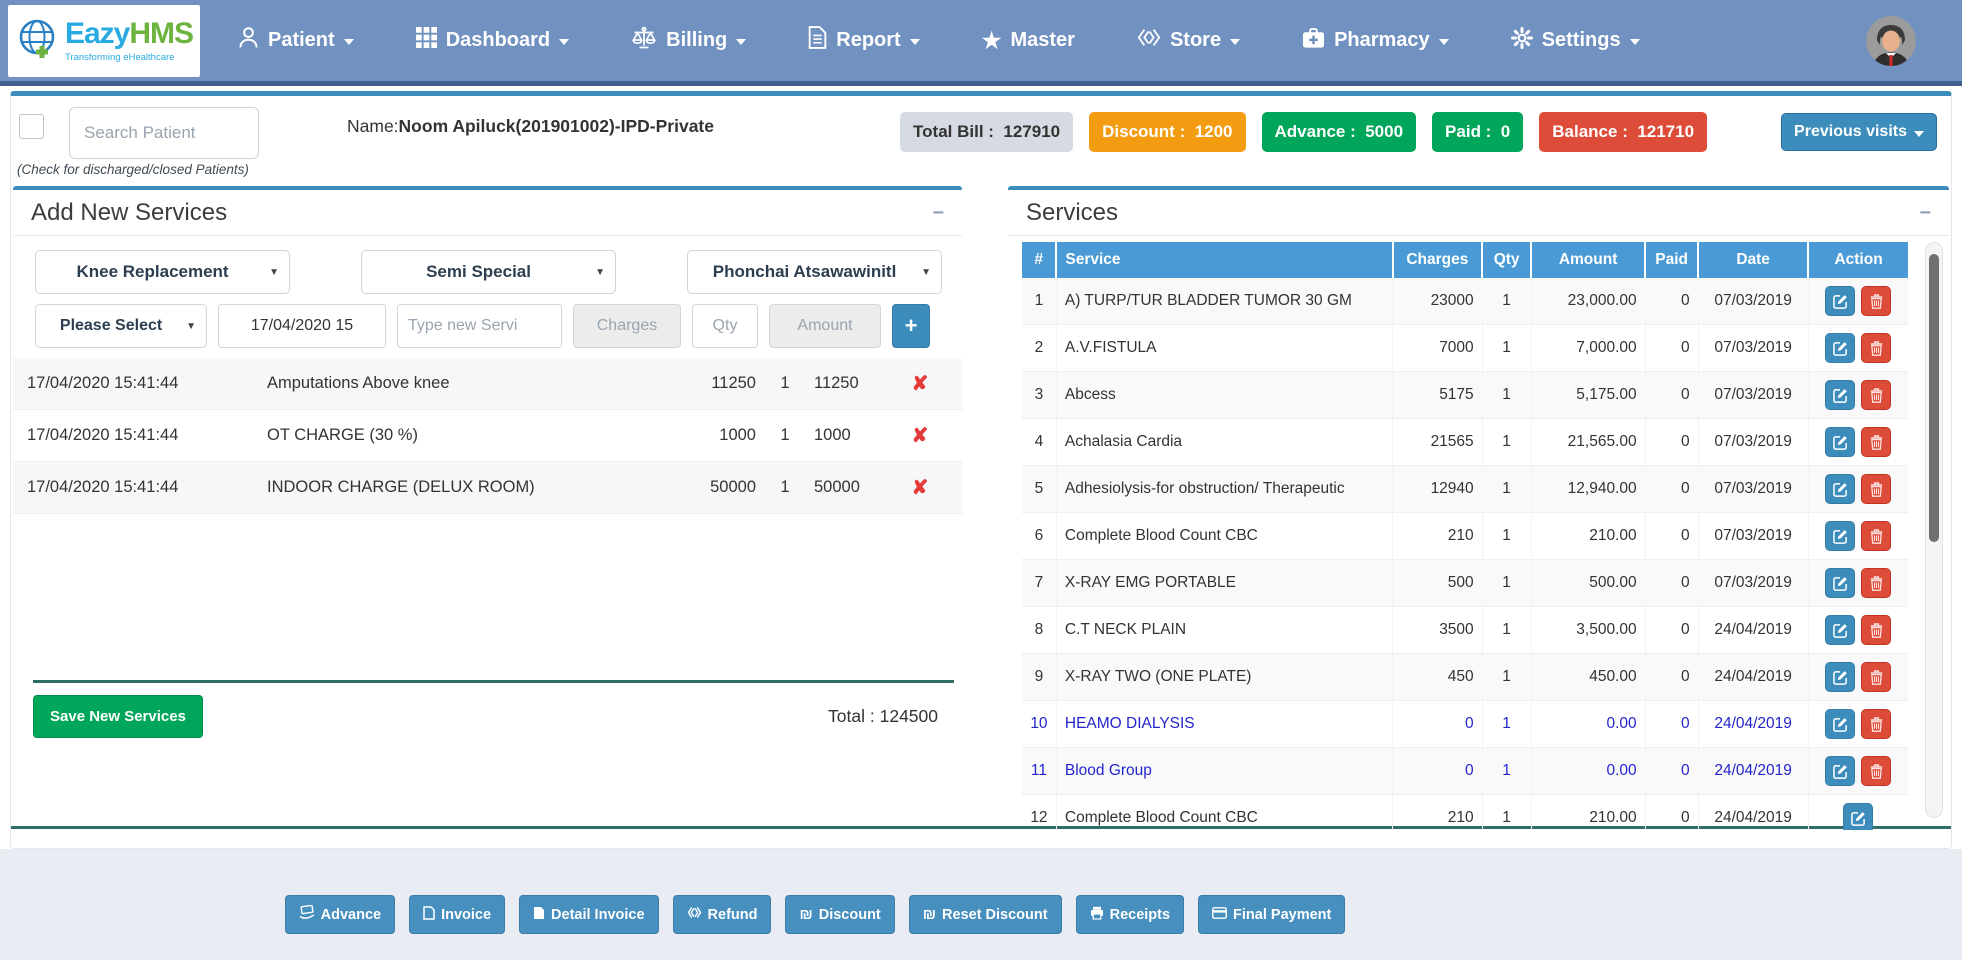  Describe the element at coordinates (164, 133) in the screenshot. I see `search-input` at that location.